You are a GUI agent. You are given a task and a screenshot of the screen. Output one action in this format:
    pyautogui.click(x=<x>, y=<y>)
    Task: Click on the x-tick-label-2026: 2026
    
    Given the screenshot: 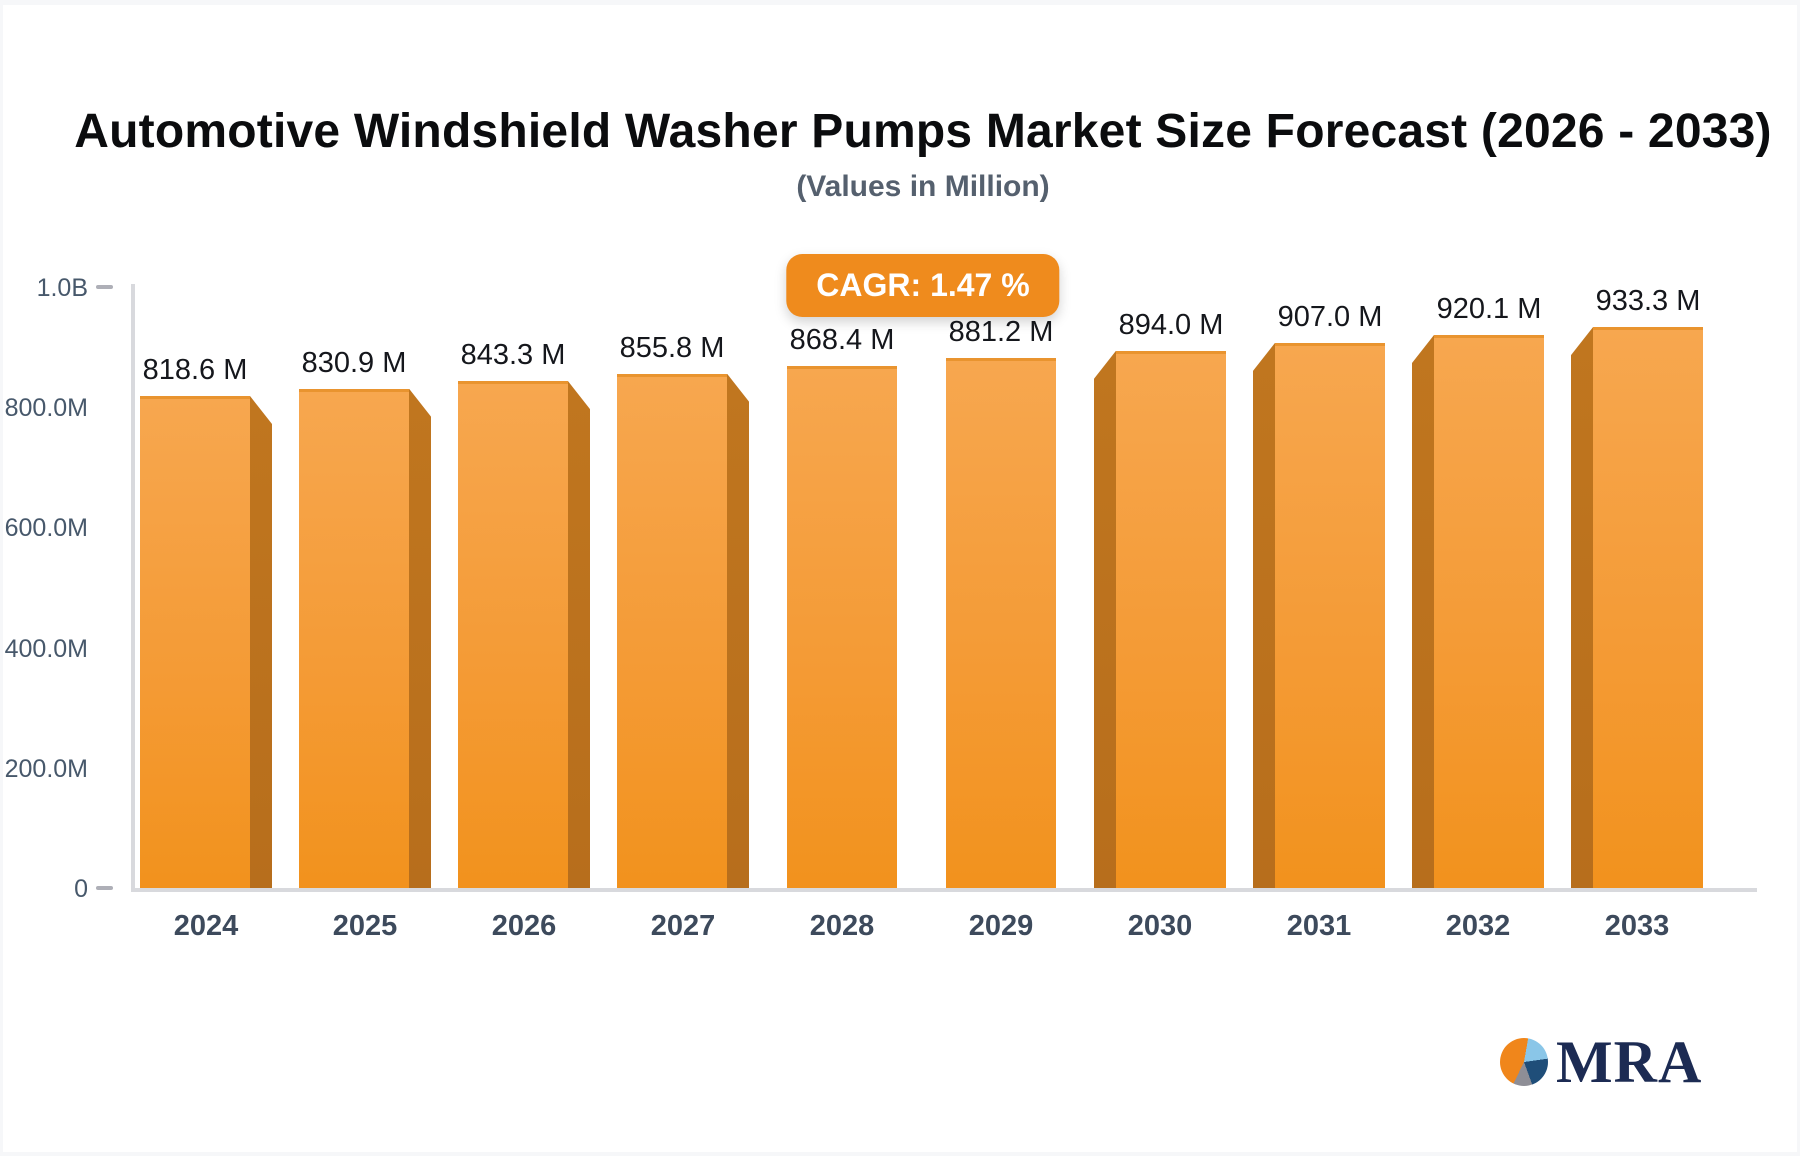 What is the action you would take?
    pyautogui.click(x=524, y=926)
    